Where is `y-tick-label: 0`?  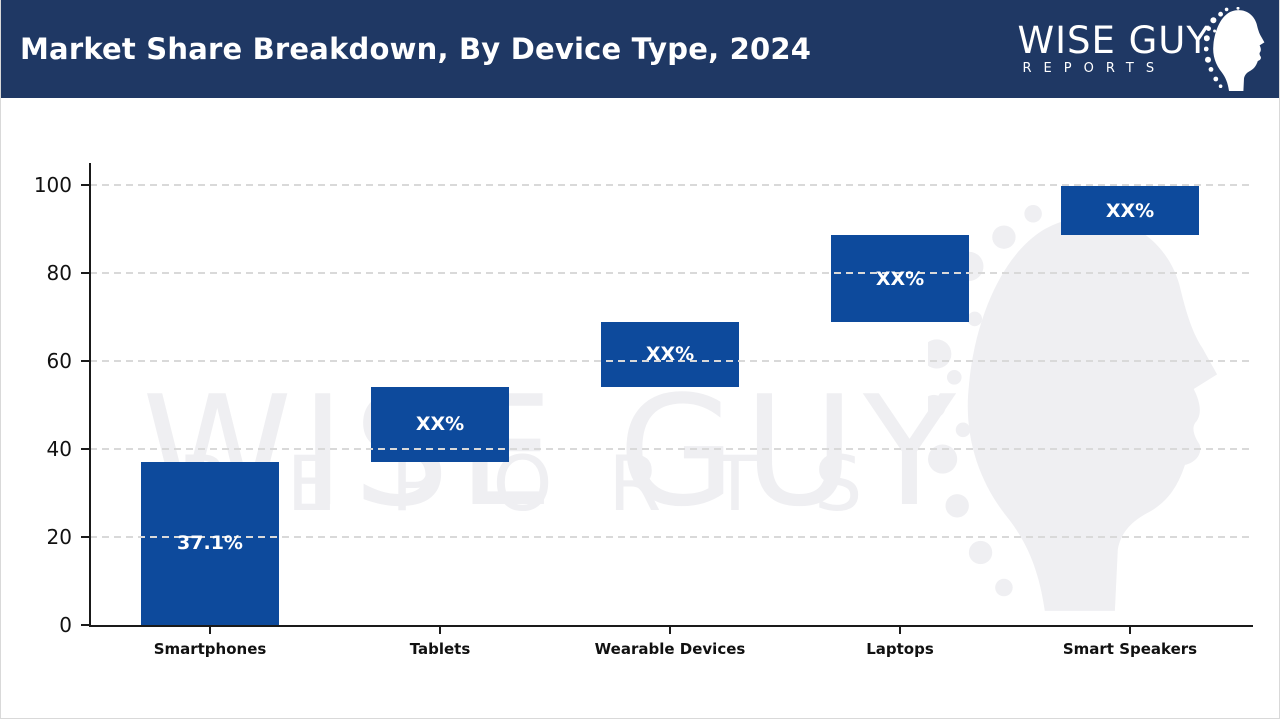
y-tick-label: 0 is located at coordinates (65, 625).